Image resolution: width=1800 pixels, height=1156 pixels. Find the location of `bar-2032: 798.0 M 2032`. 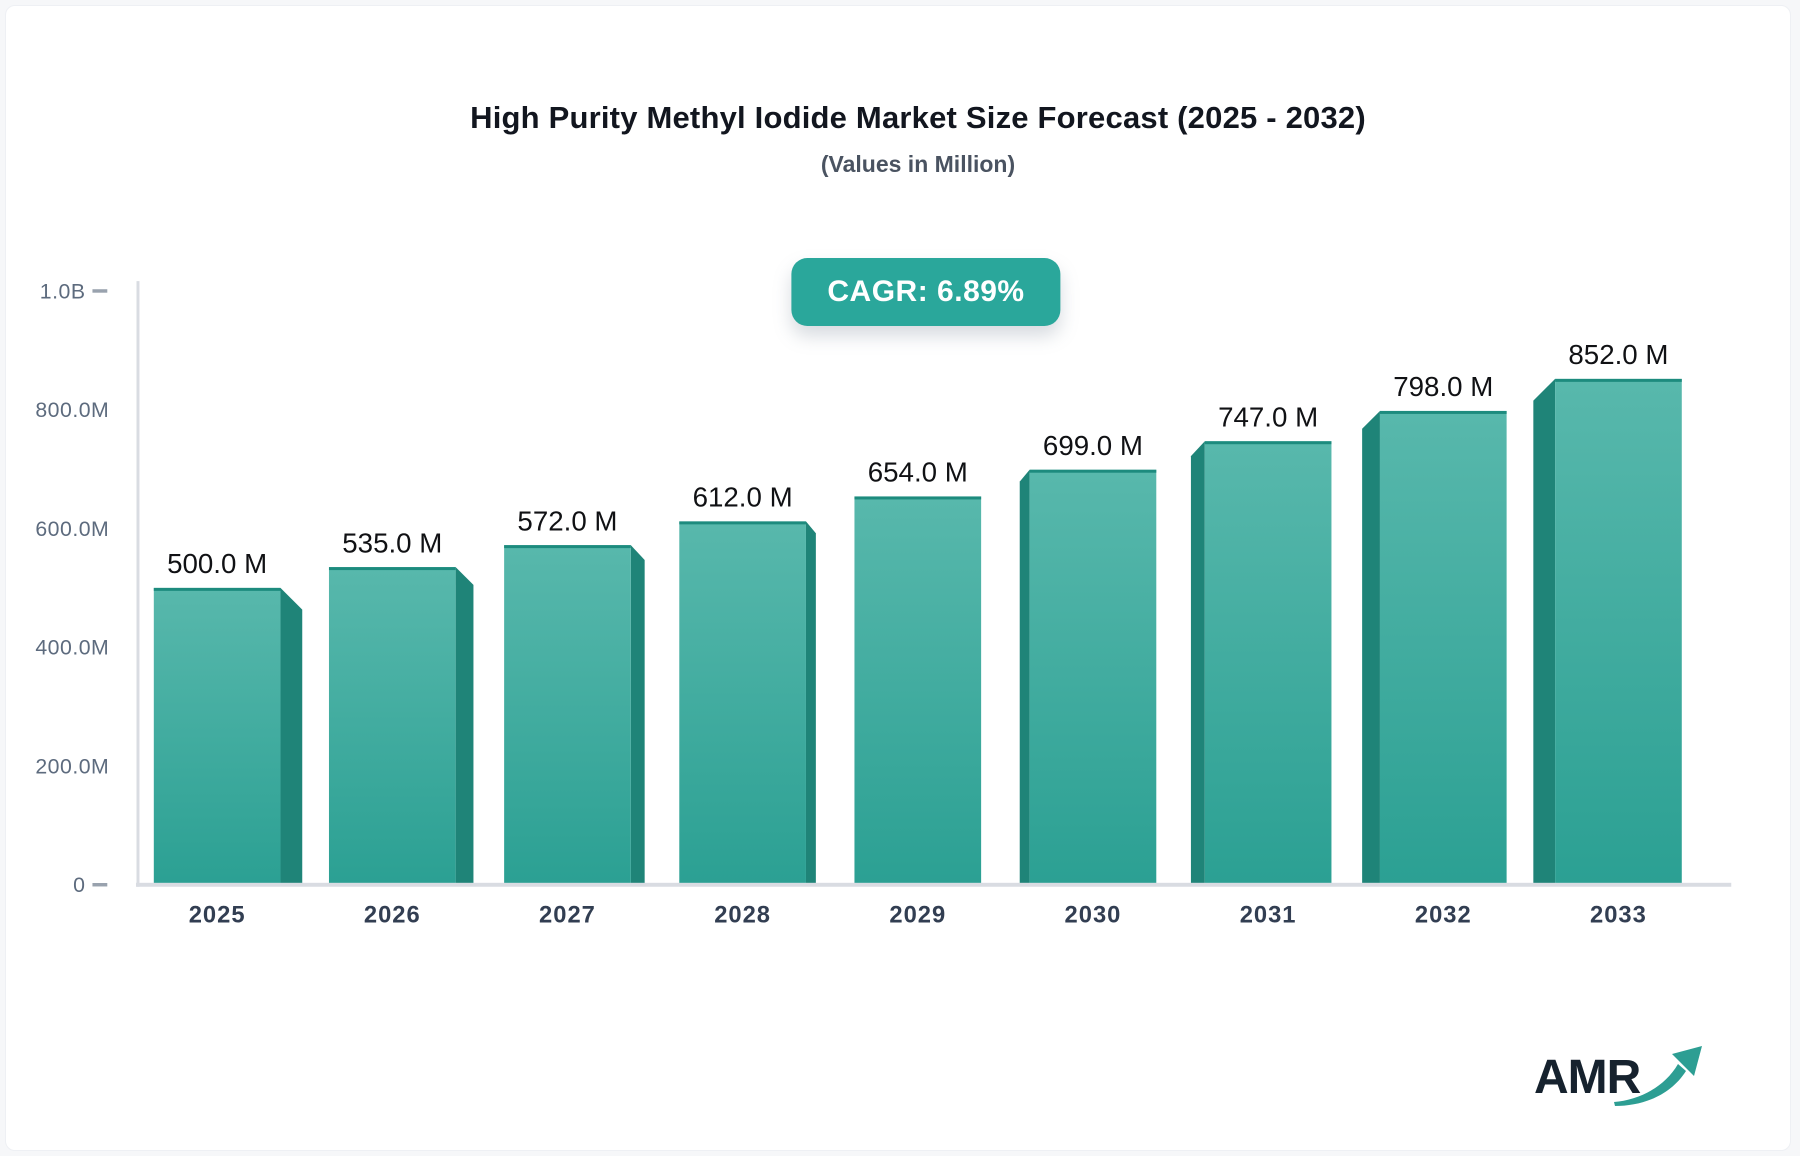

bar-2032: 798.0 M 2032 is located at coordinates (1434, 649).